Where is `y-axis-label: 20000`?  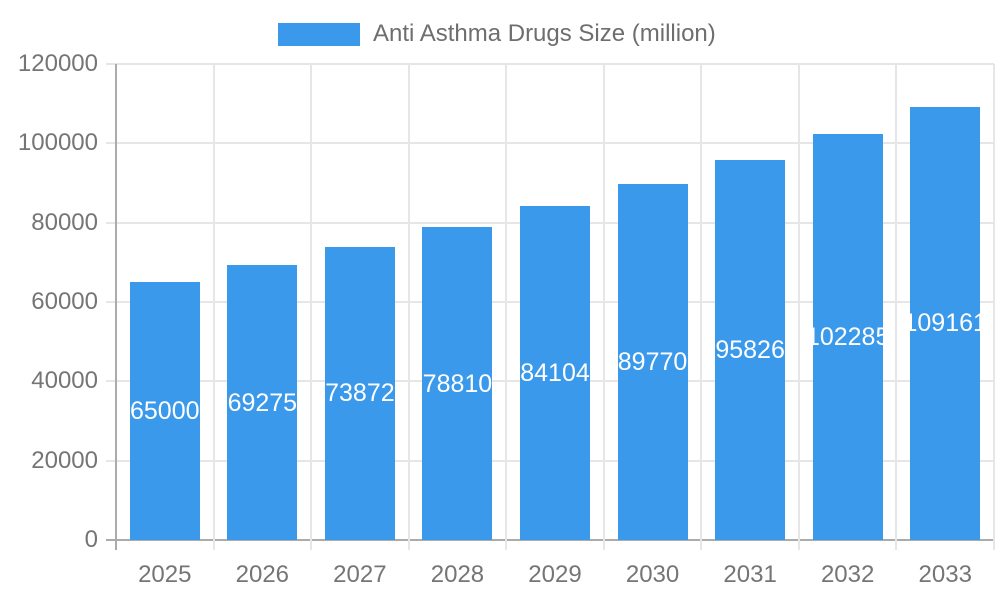
y-axis-label: 20000 is located at coordinates (64, 460).